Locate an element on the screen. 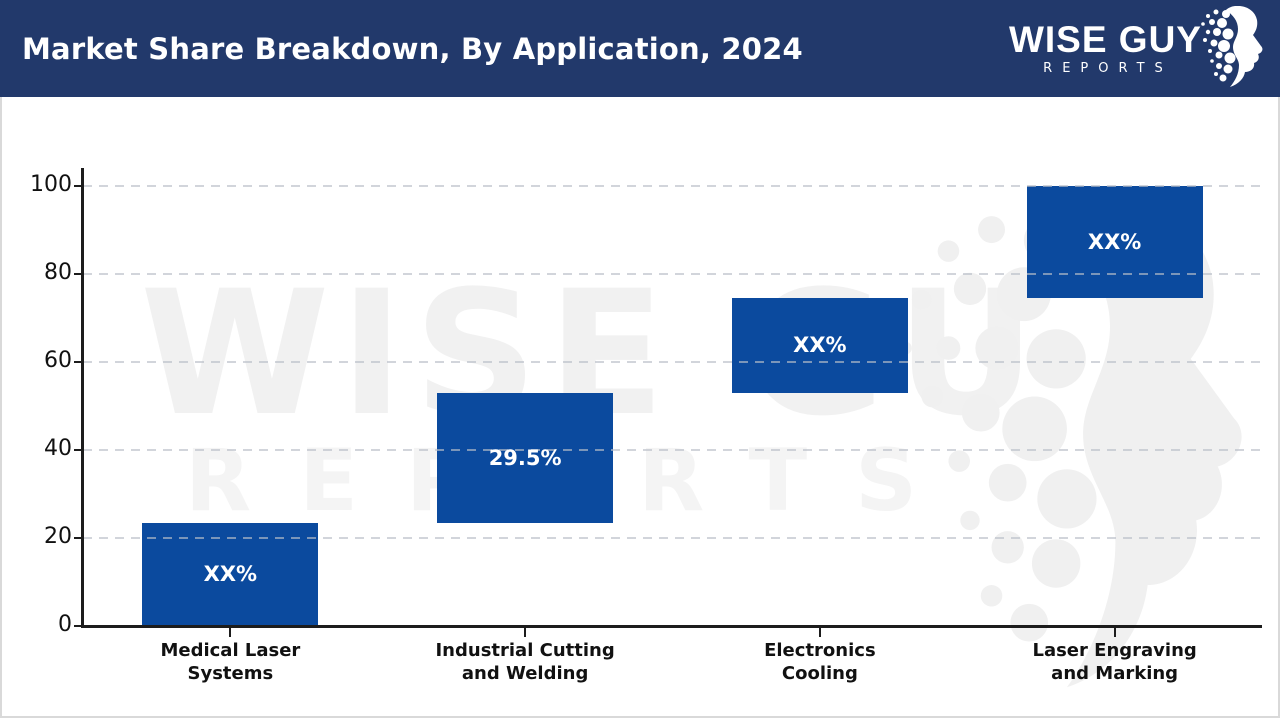  y-tick-label: 80 is located at coordinates (58, 272).